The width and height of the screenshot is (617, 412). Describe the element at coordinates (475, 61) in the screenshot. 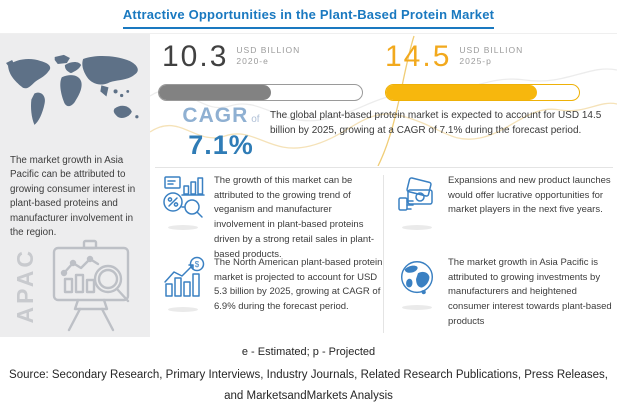

I see `projected-year-label: 2025-p` at that location.